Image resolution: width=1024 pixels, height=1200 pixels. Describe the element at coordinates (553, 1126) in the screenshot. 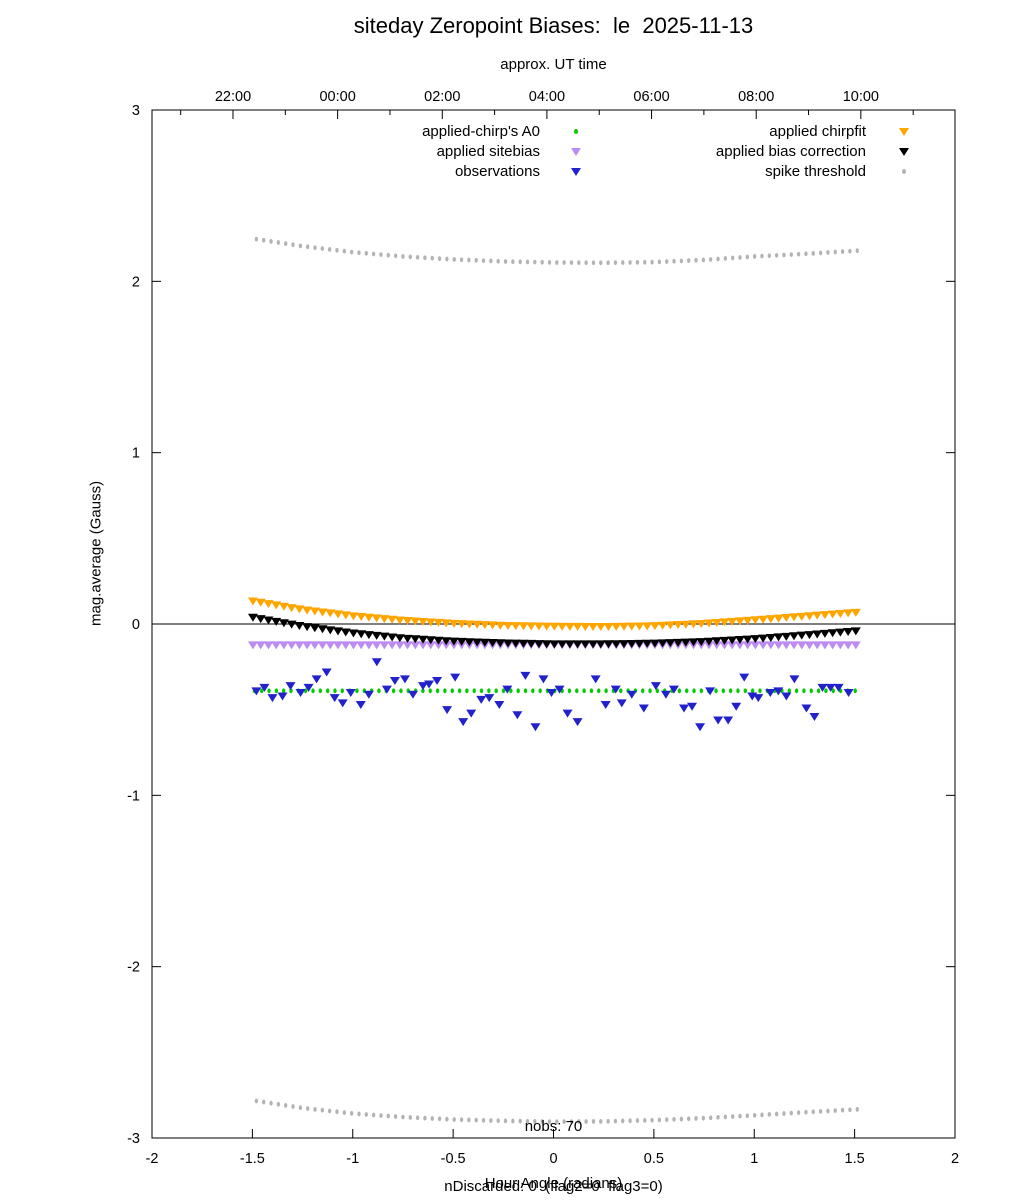

I see `nobs-text: nobs: 70` at that location.